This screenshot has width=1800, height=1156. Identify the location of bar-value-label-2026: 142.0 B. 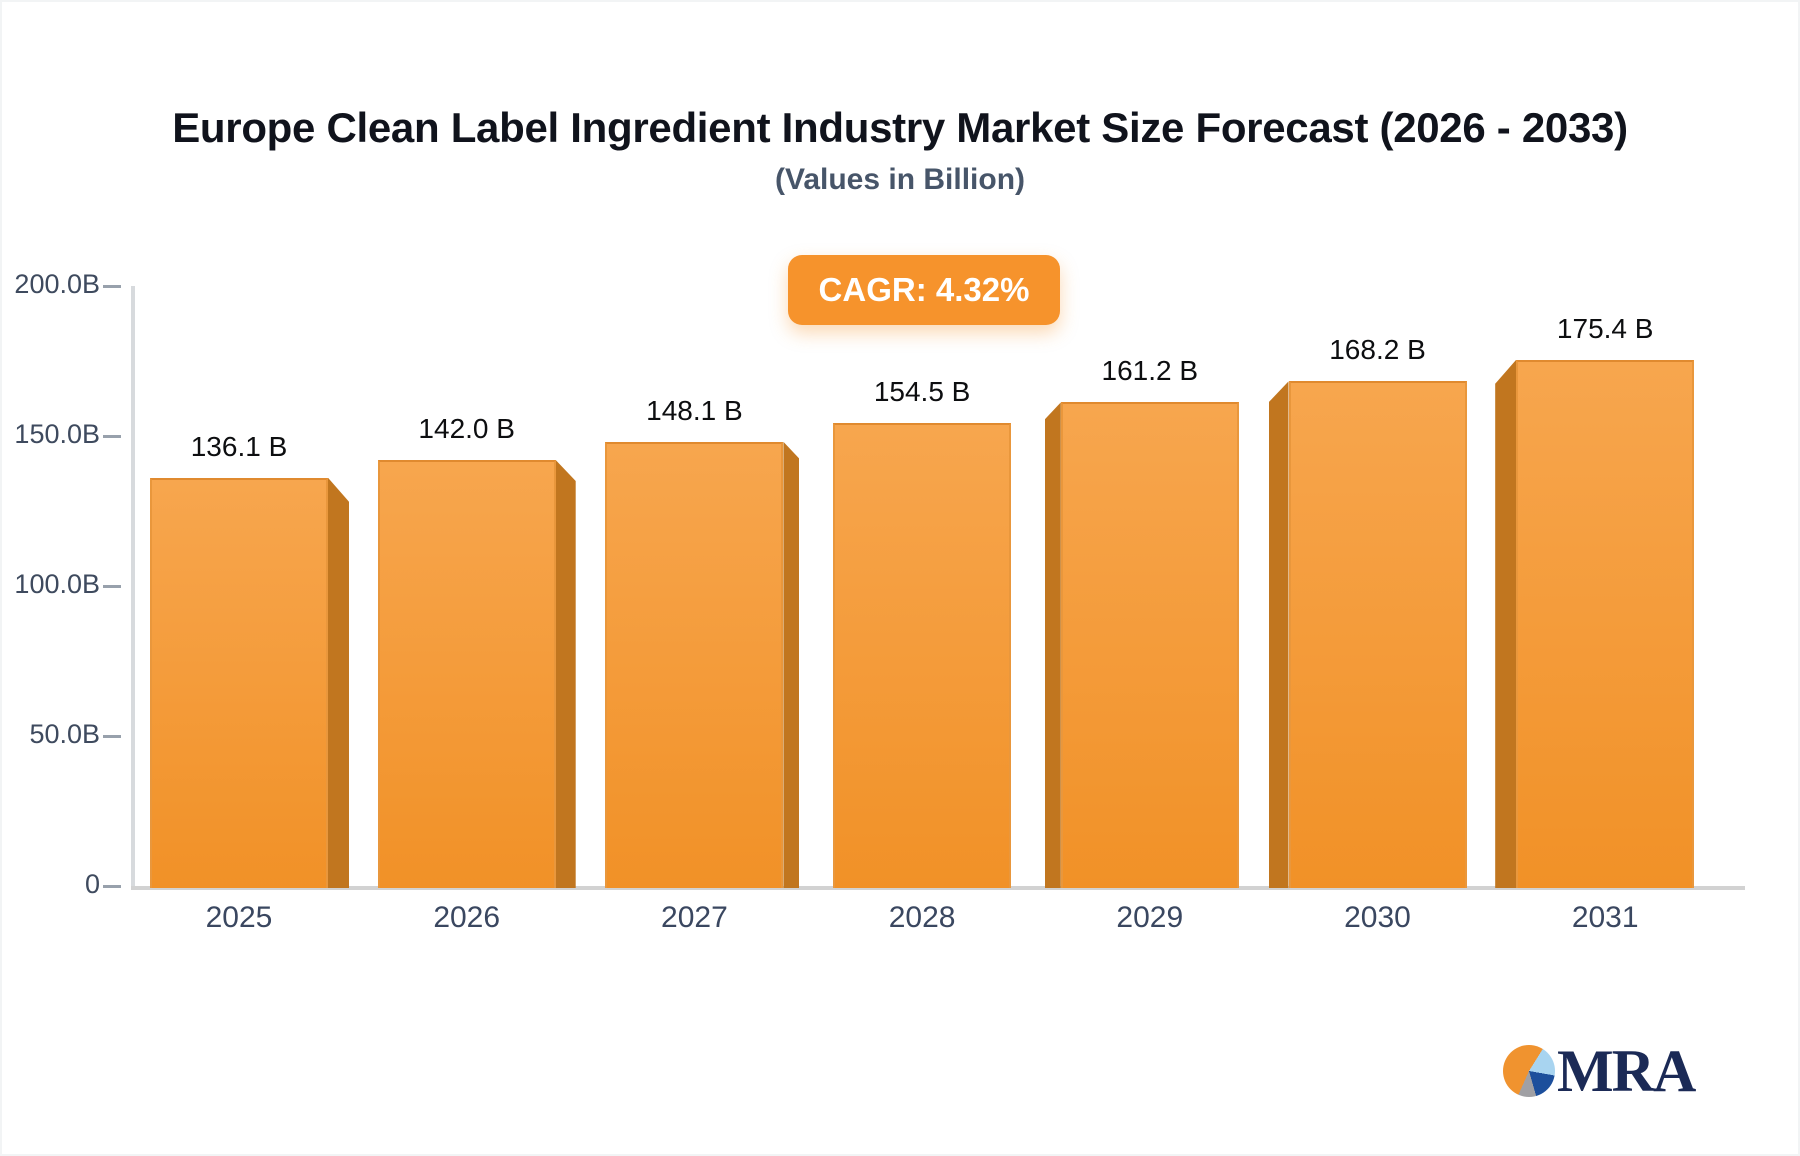
(466, 428).